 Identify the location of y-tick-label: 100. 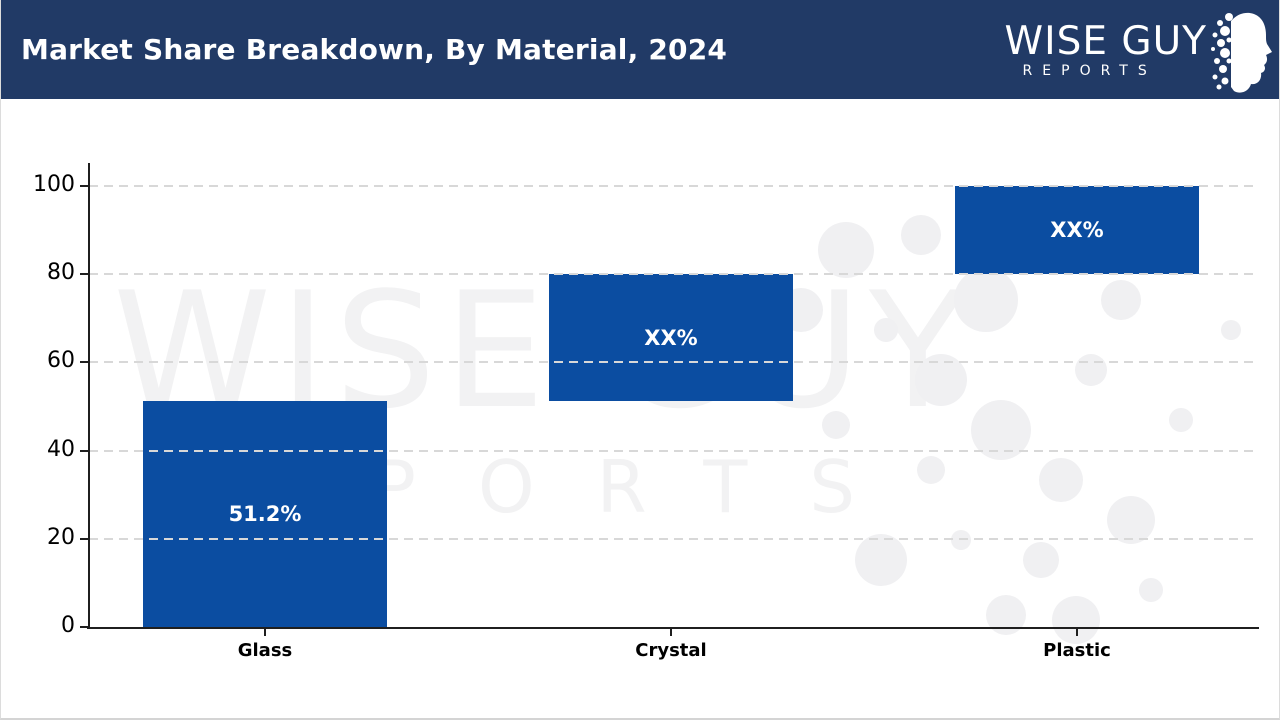
(54, 184).